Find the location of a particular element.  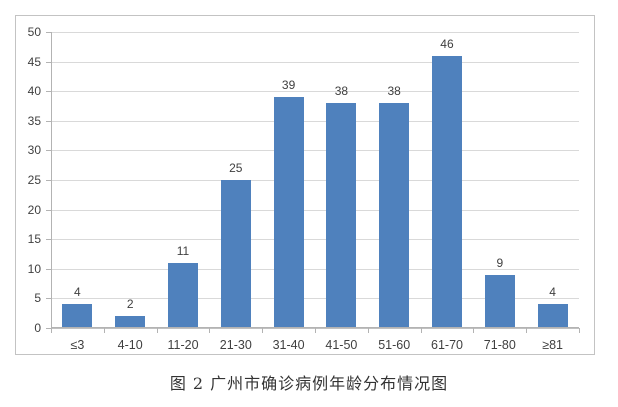

y-axis-tick-label: 25 is located at coordinates (34, 180).